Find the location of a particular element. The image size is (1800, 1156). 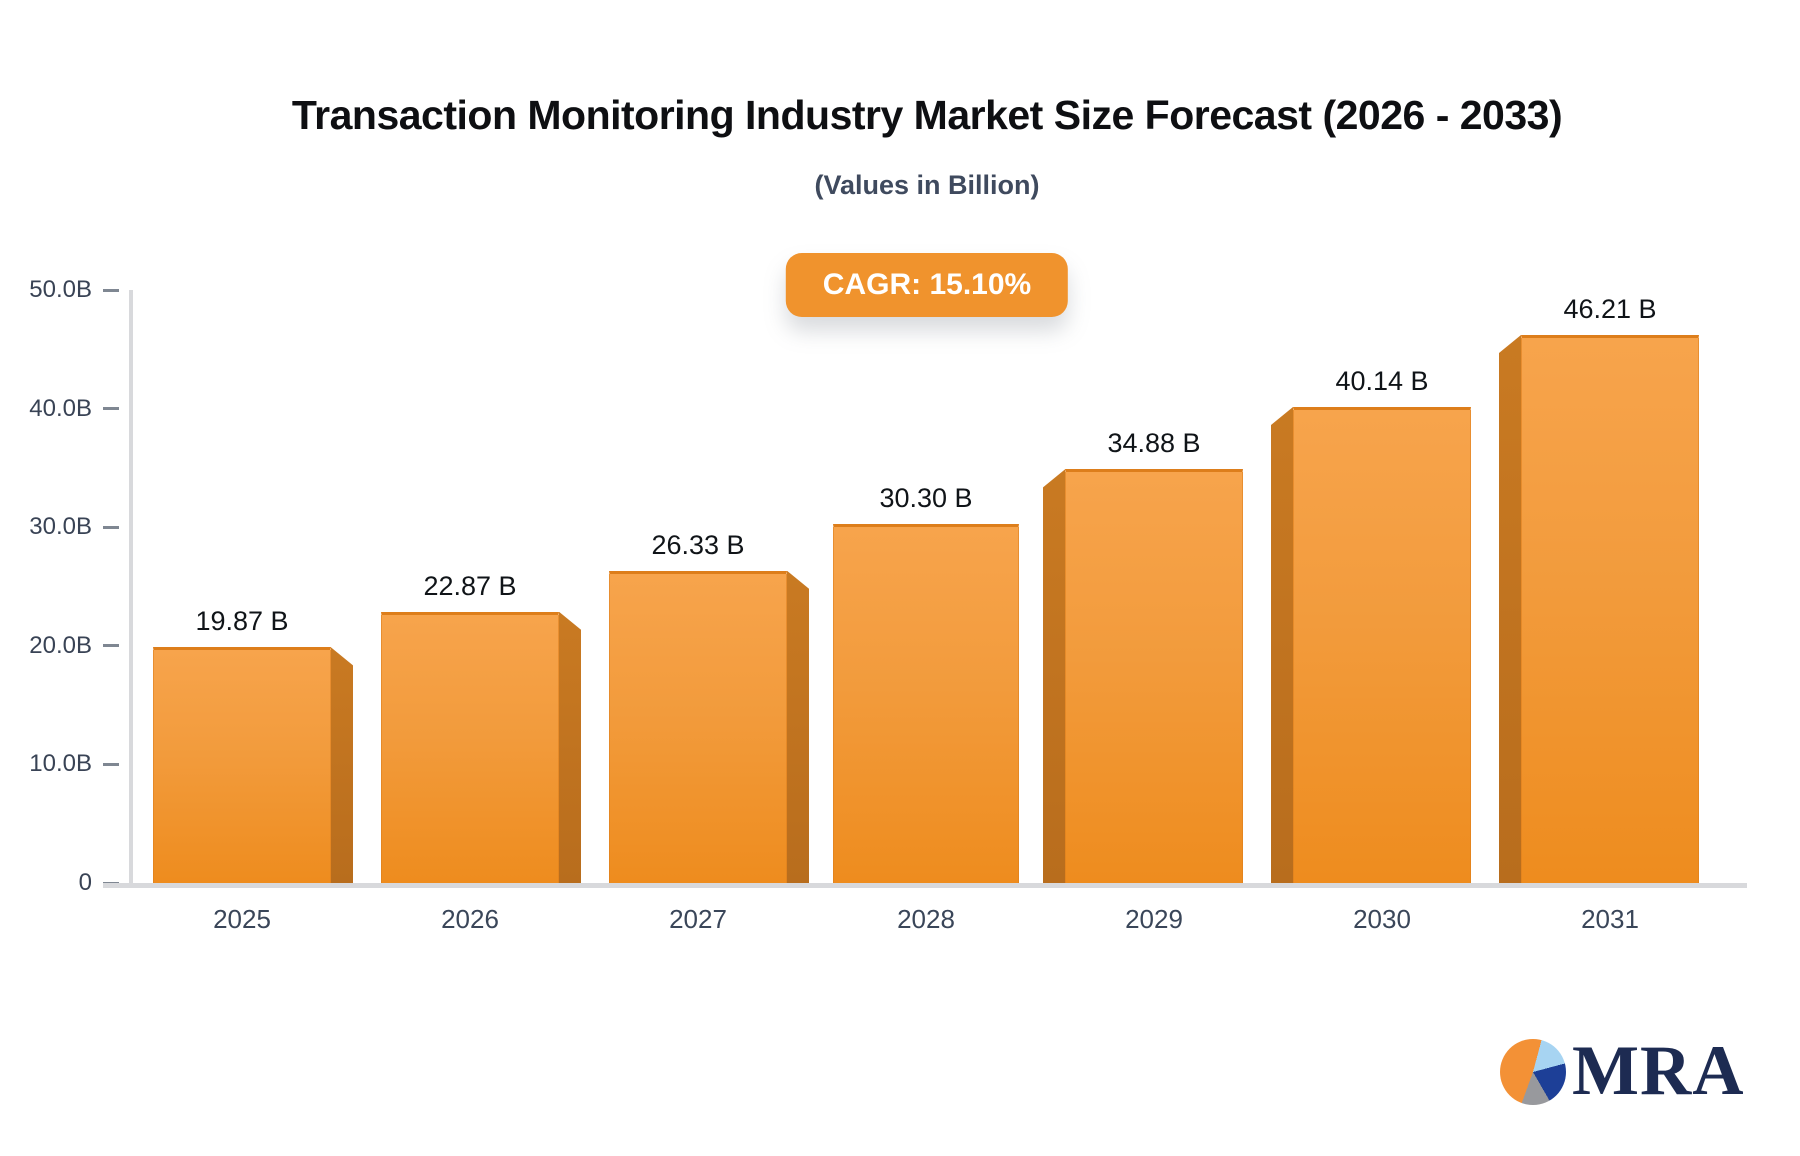

pie-chart-icon is located at coordinates (1533, 1071).